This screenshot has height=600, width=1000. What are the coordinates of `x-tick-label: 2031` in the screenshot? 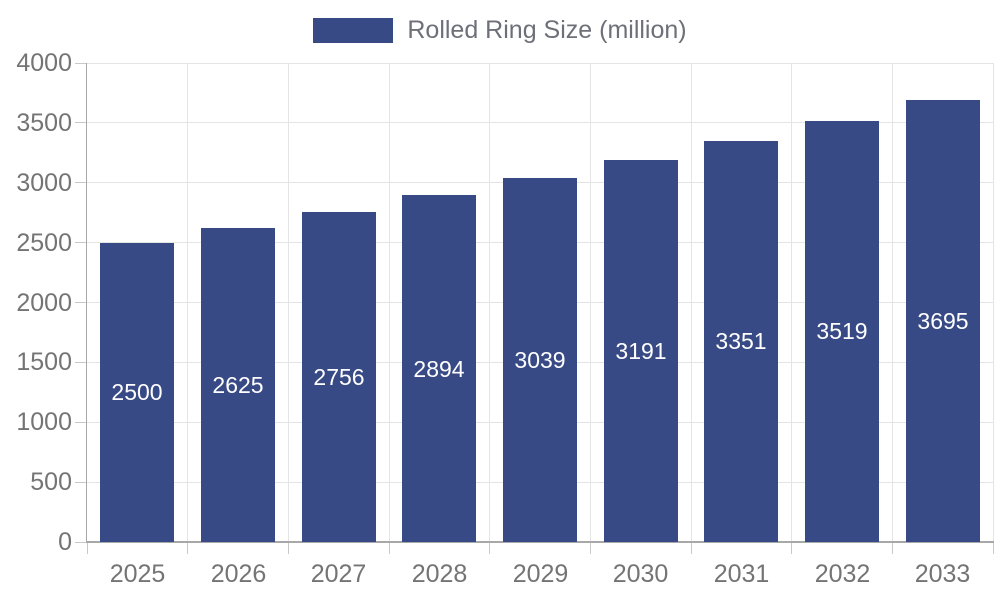 It's located at (741, 574).